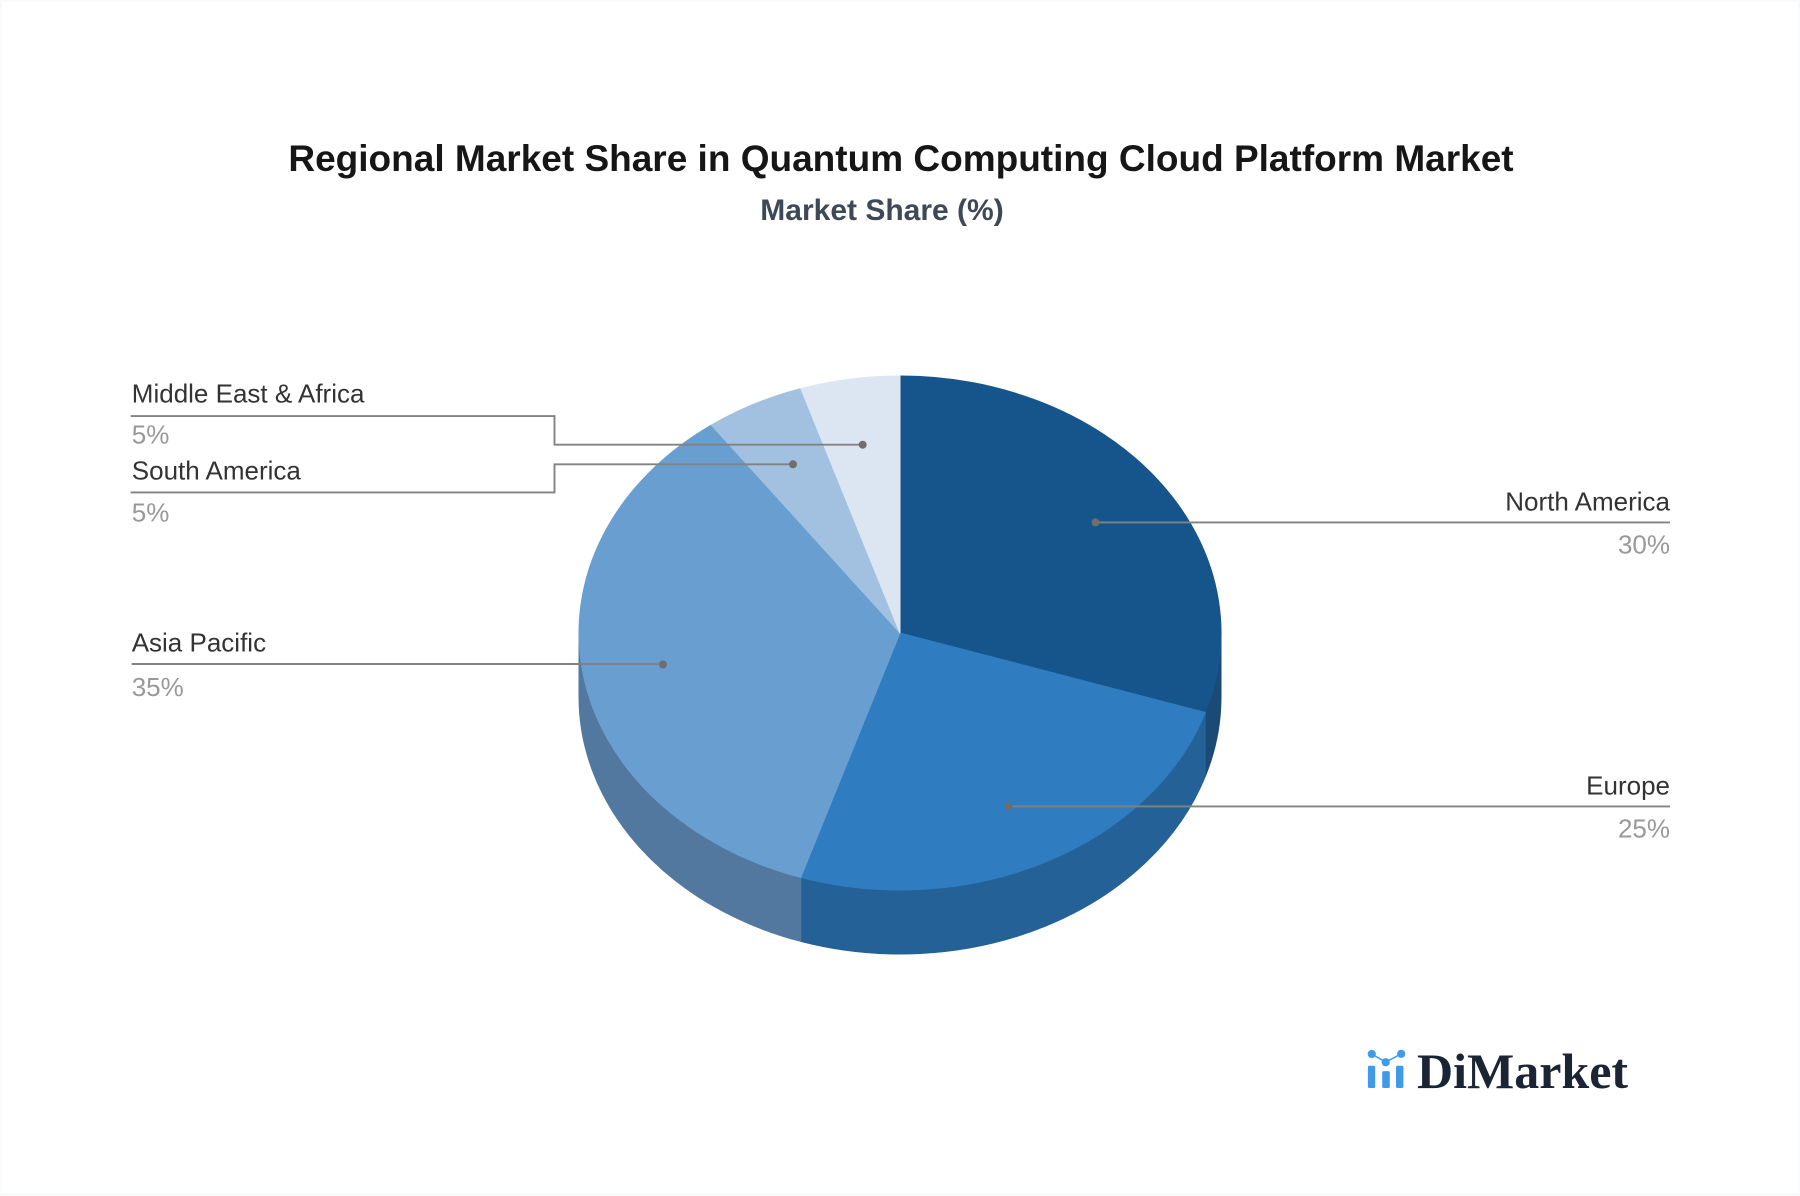 This screenshot has width=1800, height=1196. I want to click on svg-text: 25%, so click(1644, 829).